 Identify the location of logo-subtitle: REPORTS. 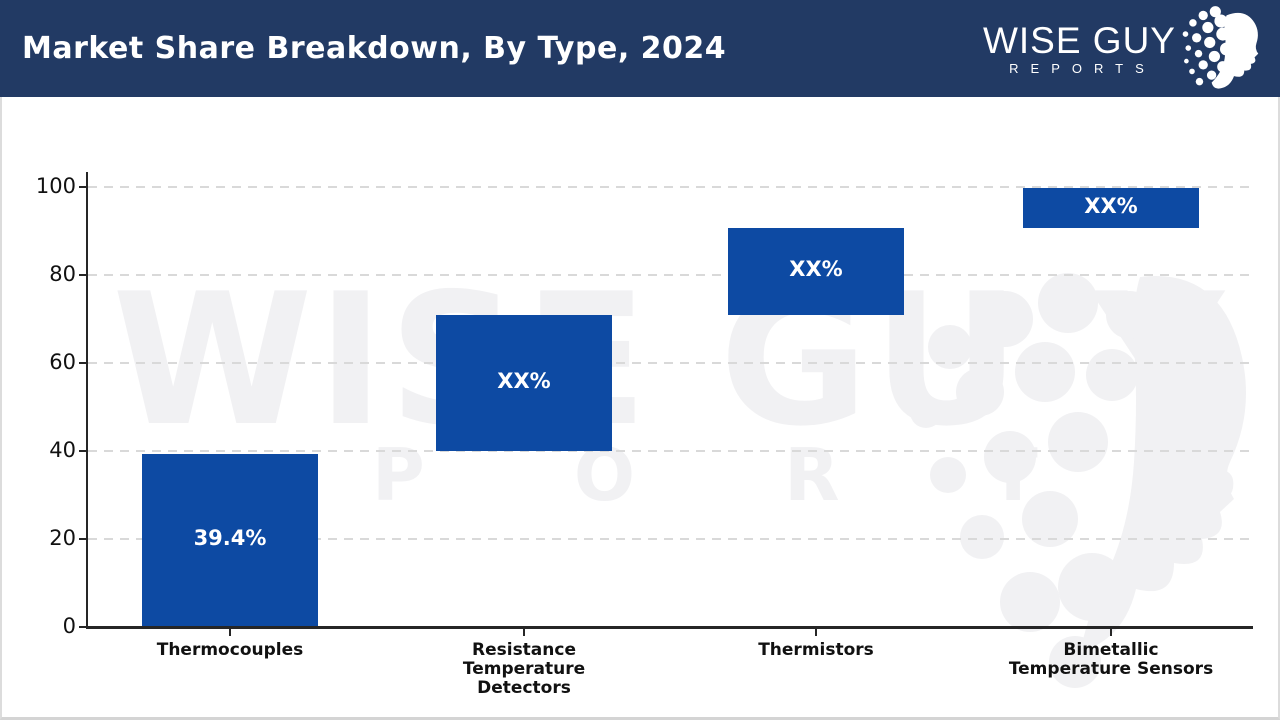
(1082, 68).